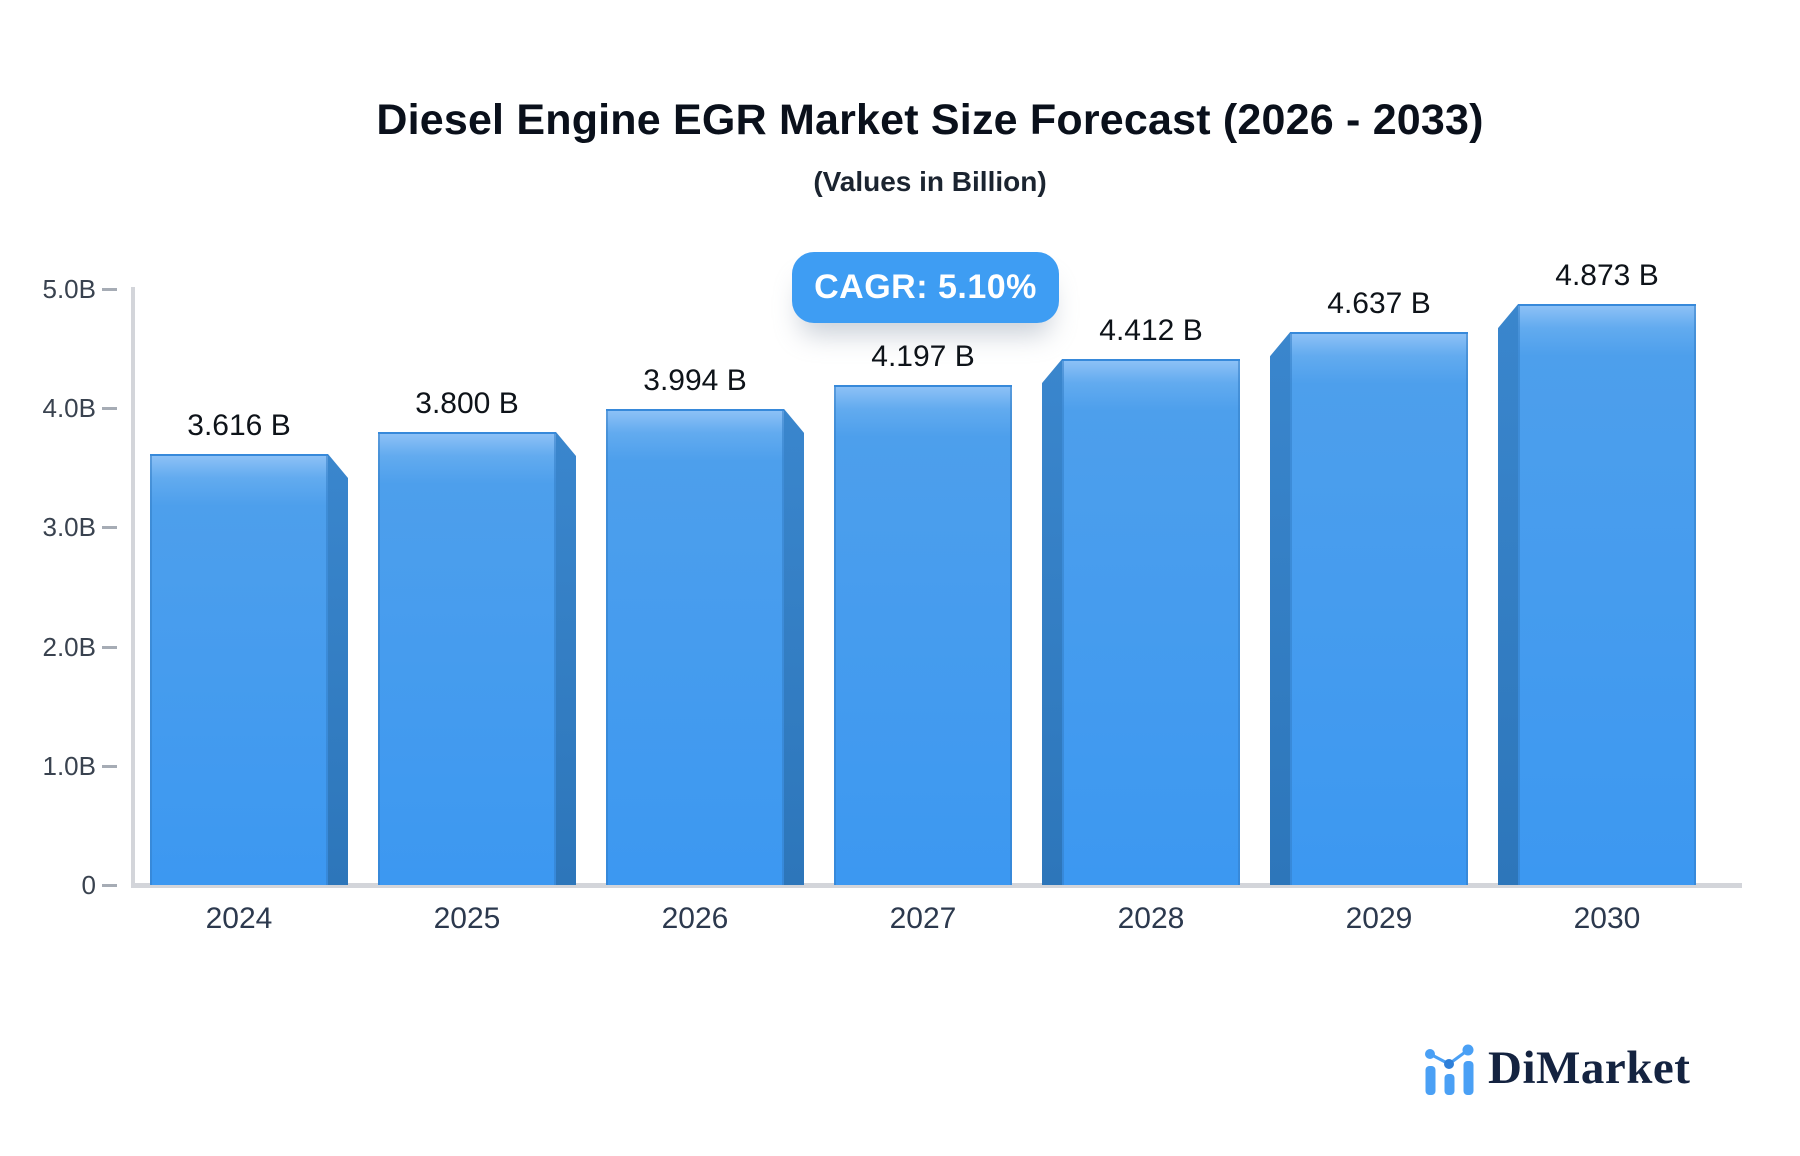  I want to click on brand-logo: DiMarket, so click(1557, 1068).